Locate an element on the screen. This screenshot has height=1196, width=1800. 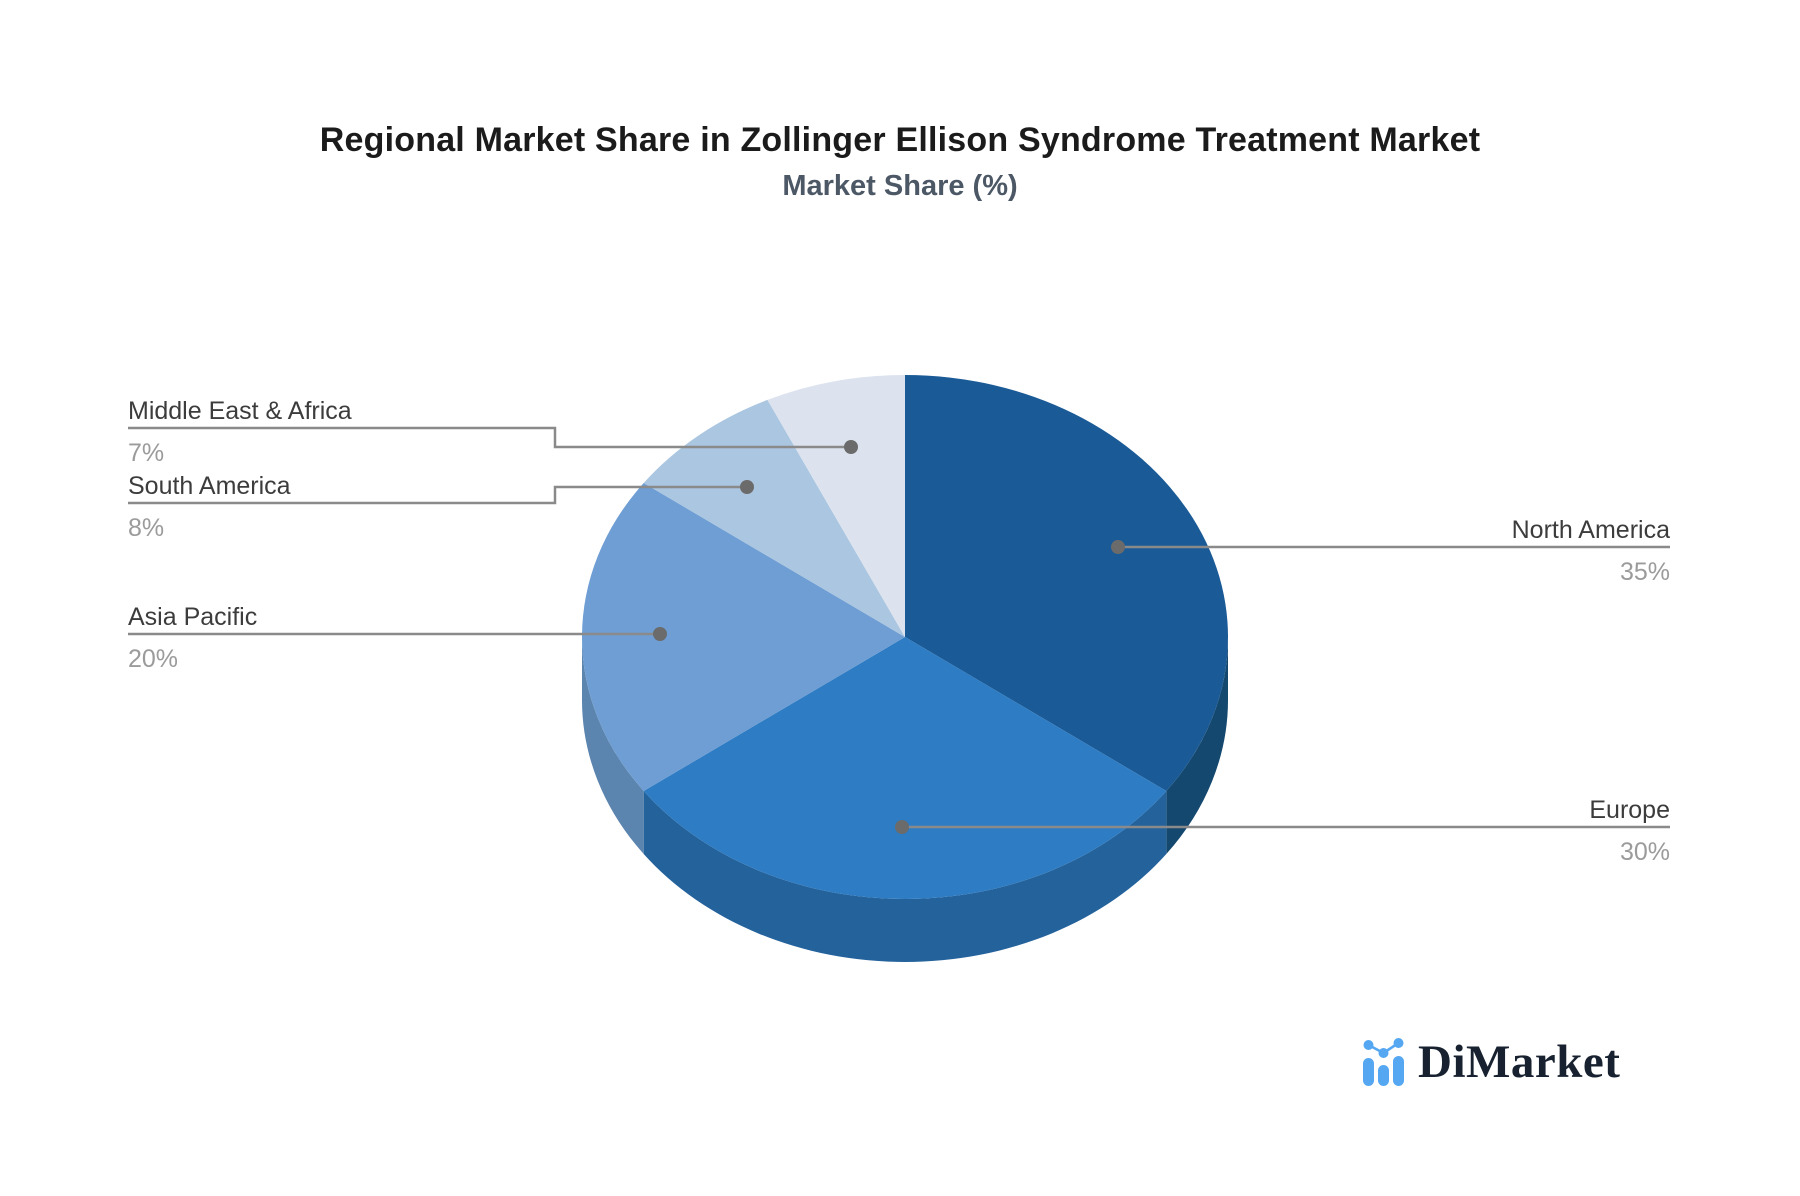
label-middle-east-africa-name: Middle East & Africa is located at coordinates (240, 411).